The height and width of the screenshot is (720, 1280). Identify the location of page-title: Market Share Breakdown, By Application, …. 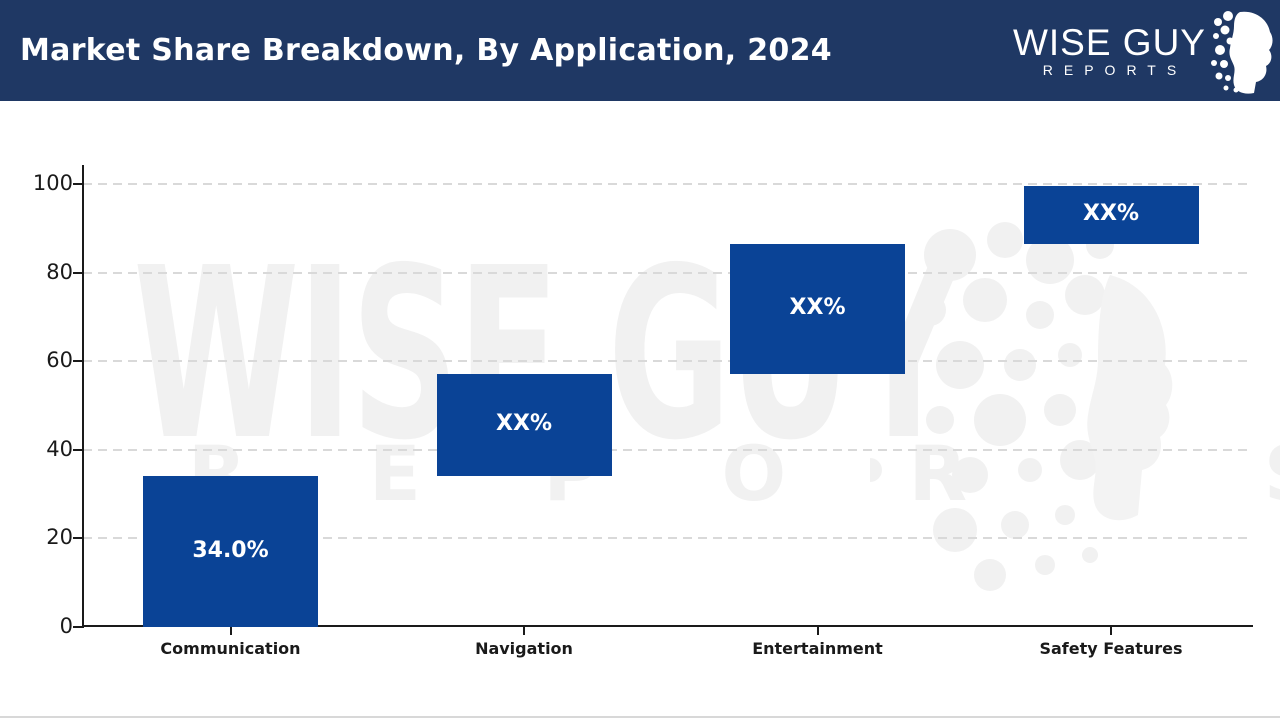
(426, 50).